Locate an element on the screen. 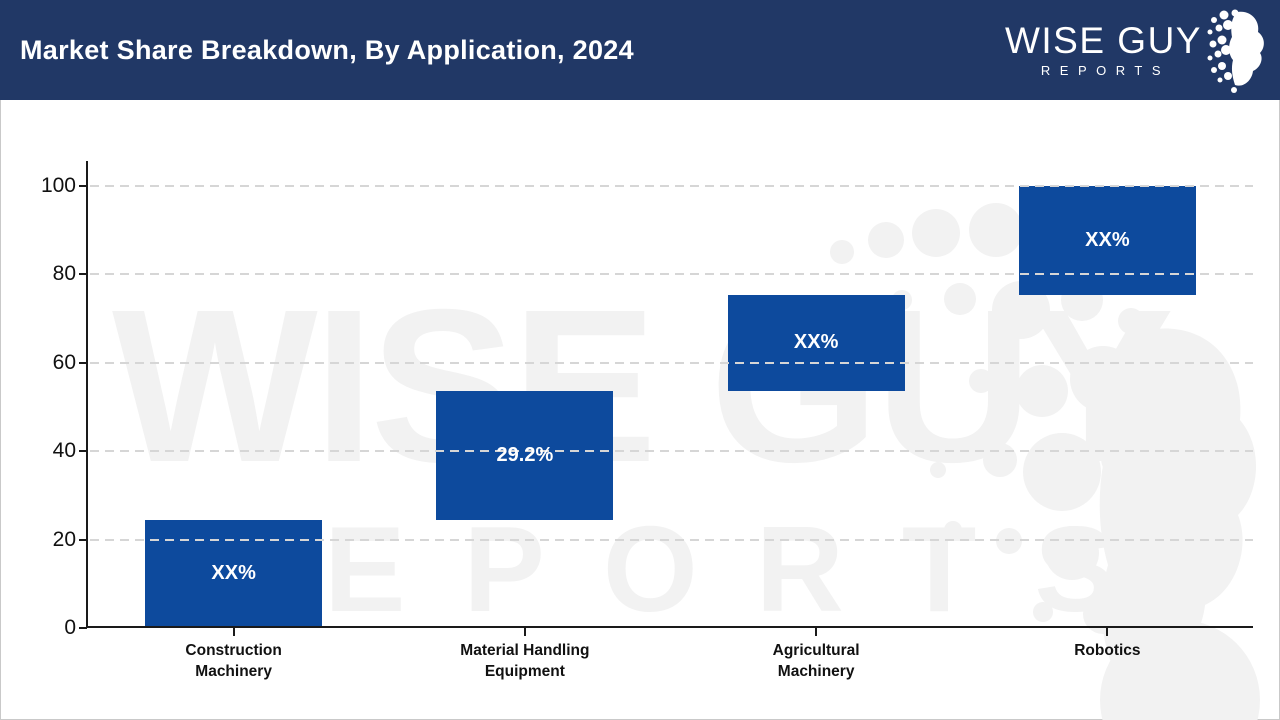  bar-value-label: 29.2% is located at coordinates (525, 454).